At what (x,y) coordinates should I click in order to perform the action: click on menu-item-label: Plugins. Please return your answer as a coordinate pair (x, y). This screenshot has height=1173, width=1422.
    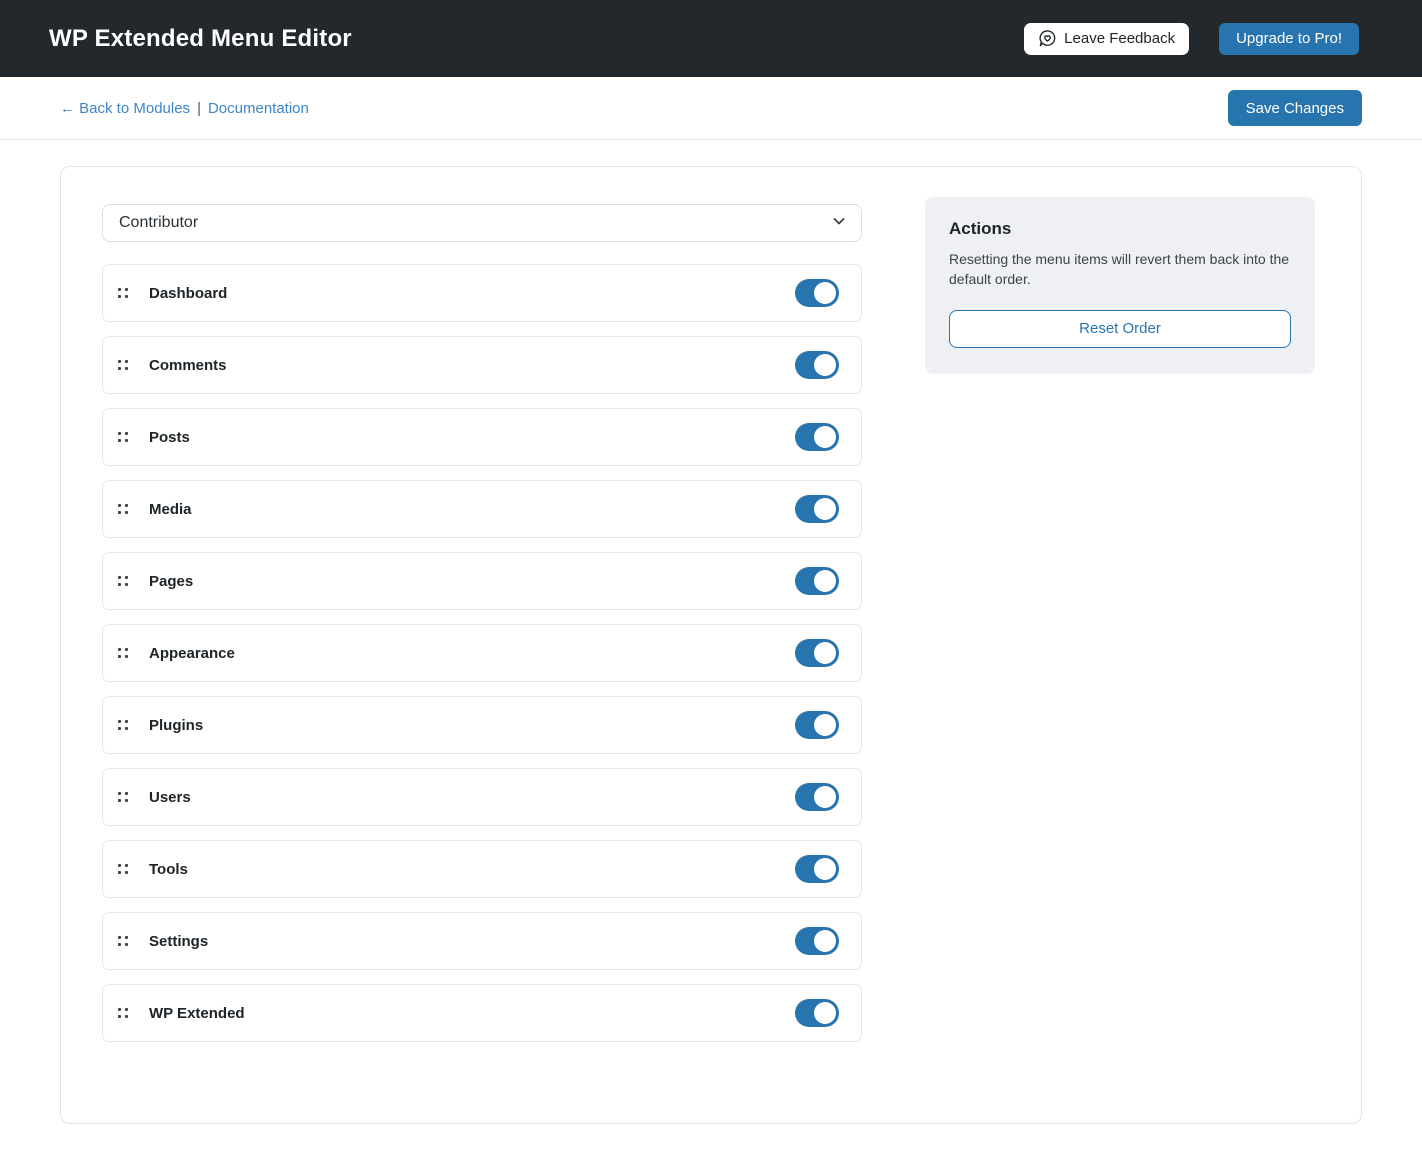
    Looking at the image, I should click on (176, 725).